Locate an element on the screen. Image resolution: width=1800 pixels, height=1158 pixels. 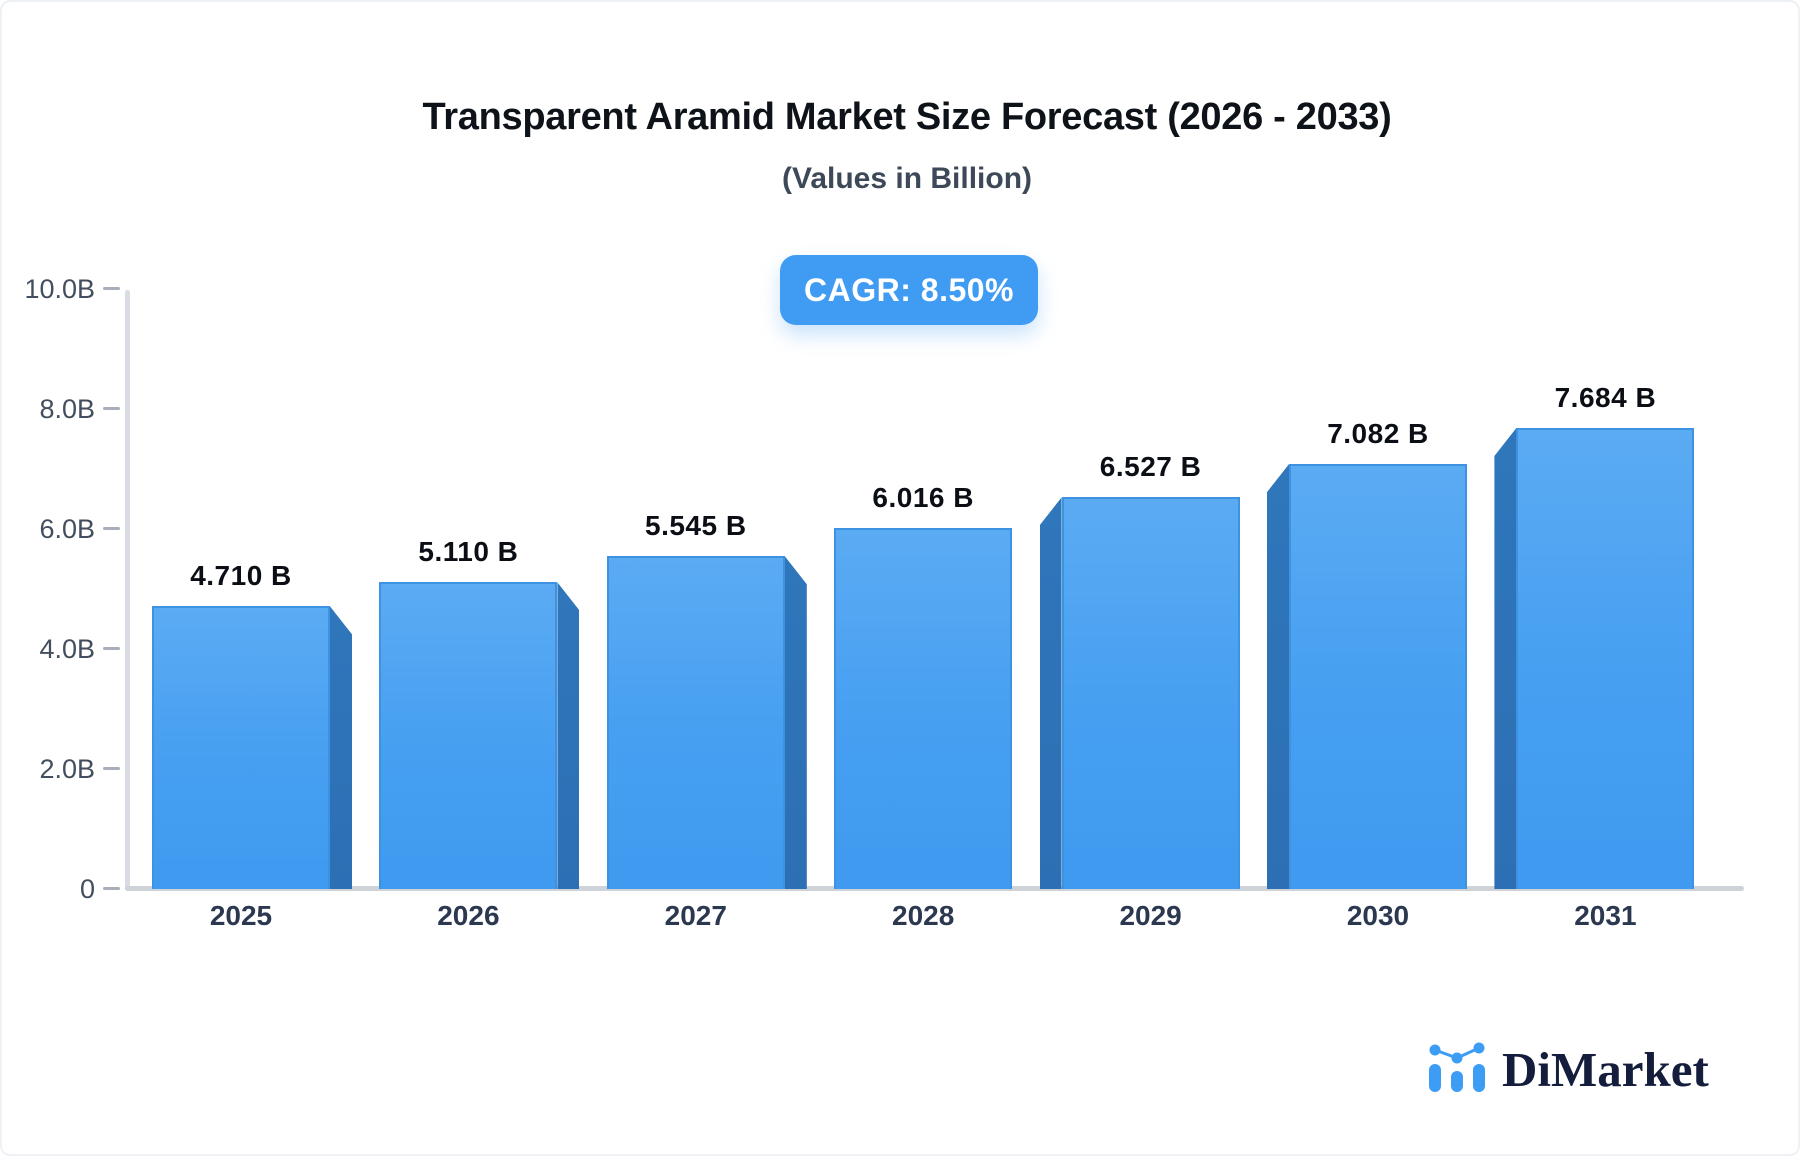
x-axis-label-2030: 2030 is located at coordinates (1378, 915).